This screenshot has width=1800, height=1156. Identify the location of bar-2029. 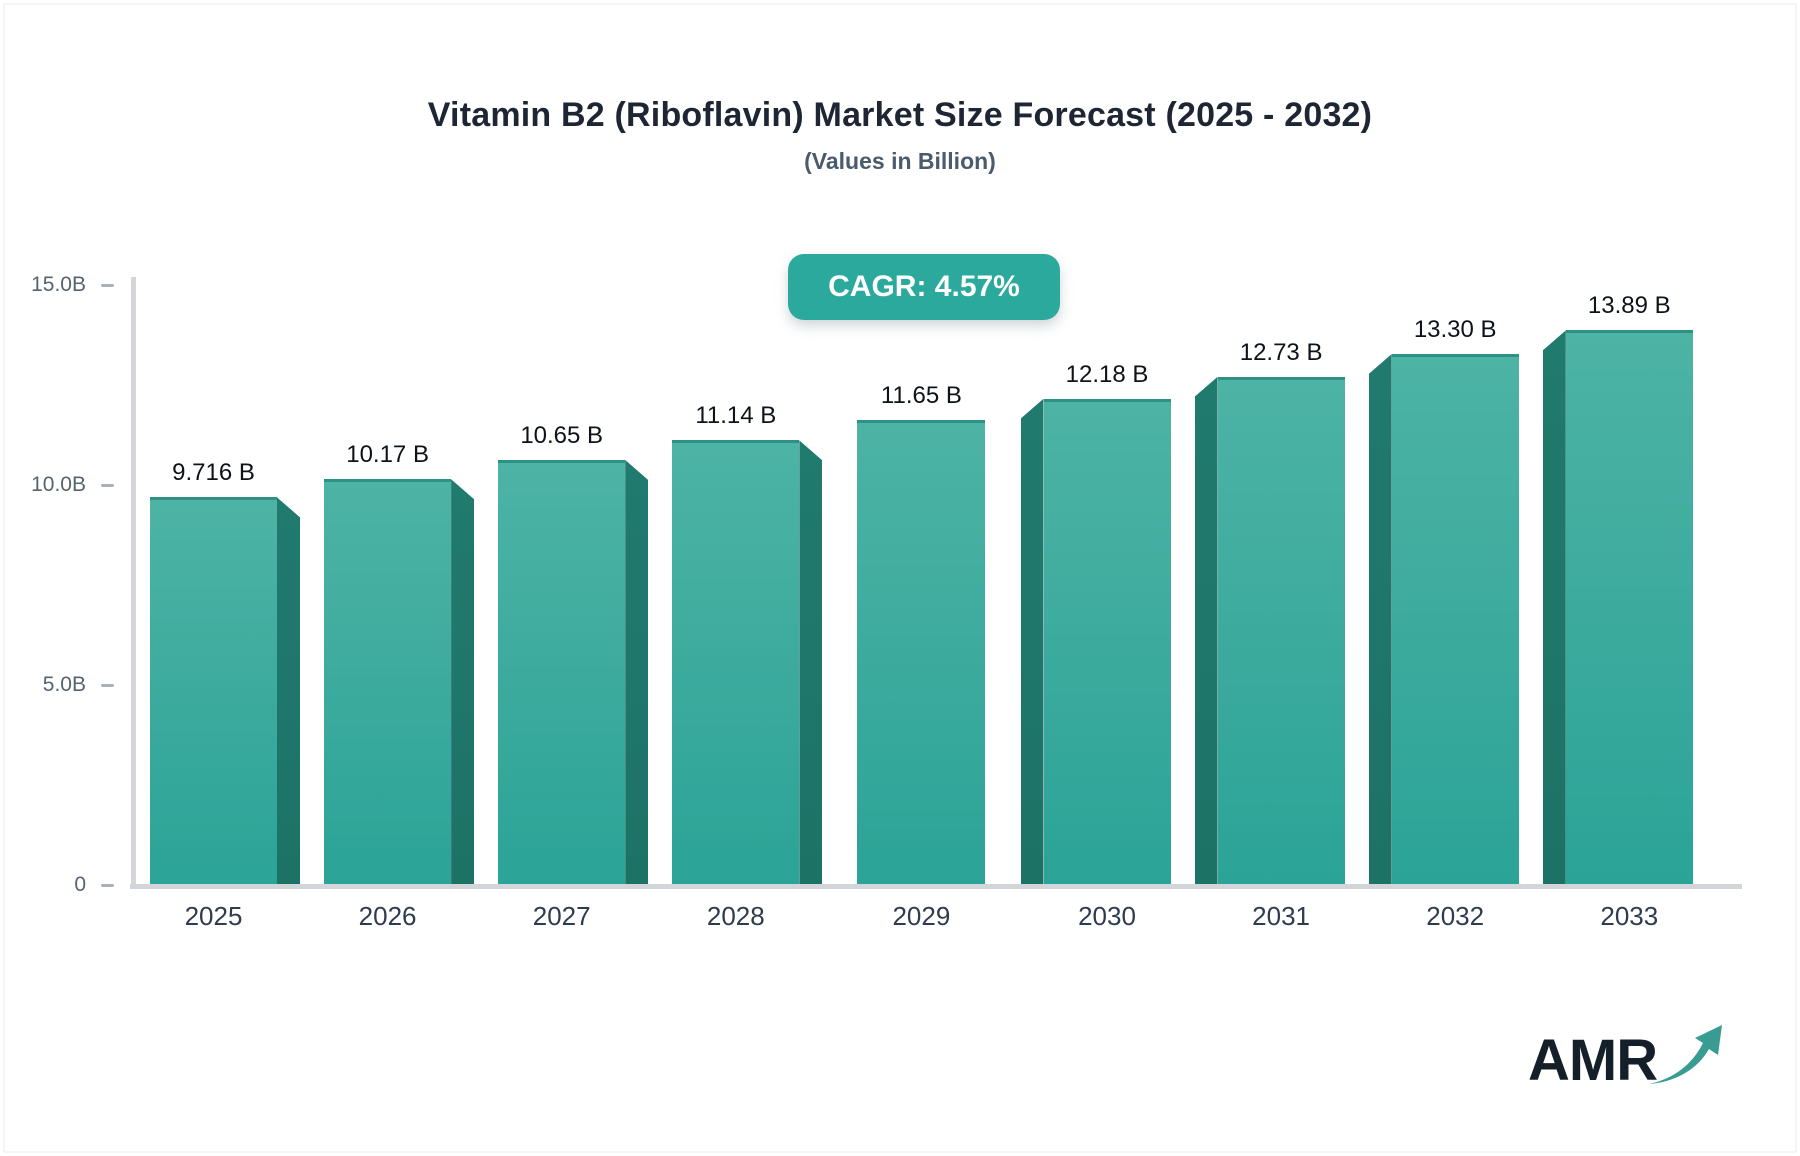
(921, 654).